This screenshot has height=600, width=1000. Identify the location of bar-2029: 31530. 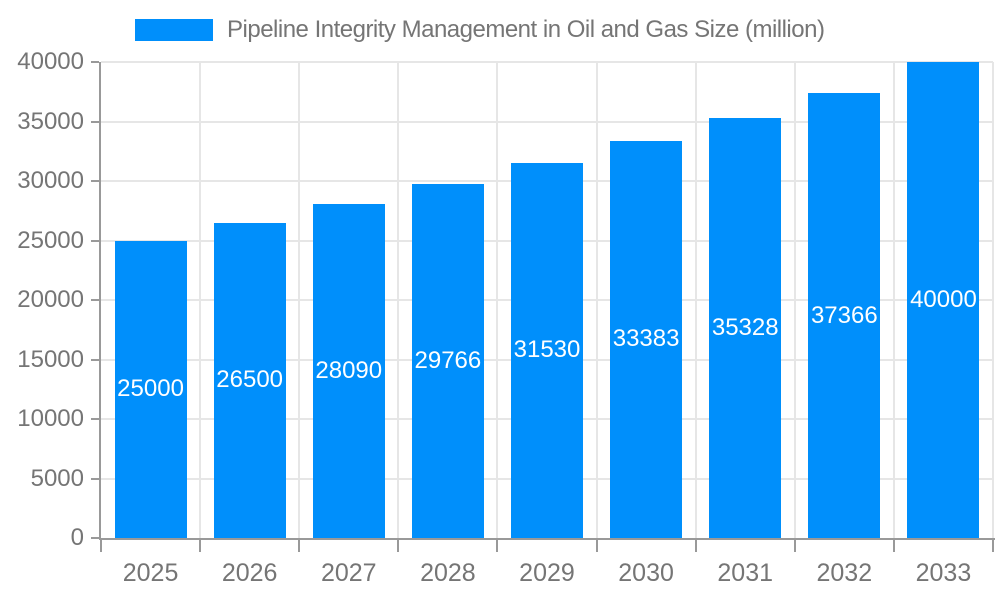
(547, 350).